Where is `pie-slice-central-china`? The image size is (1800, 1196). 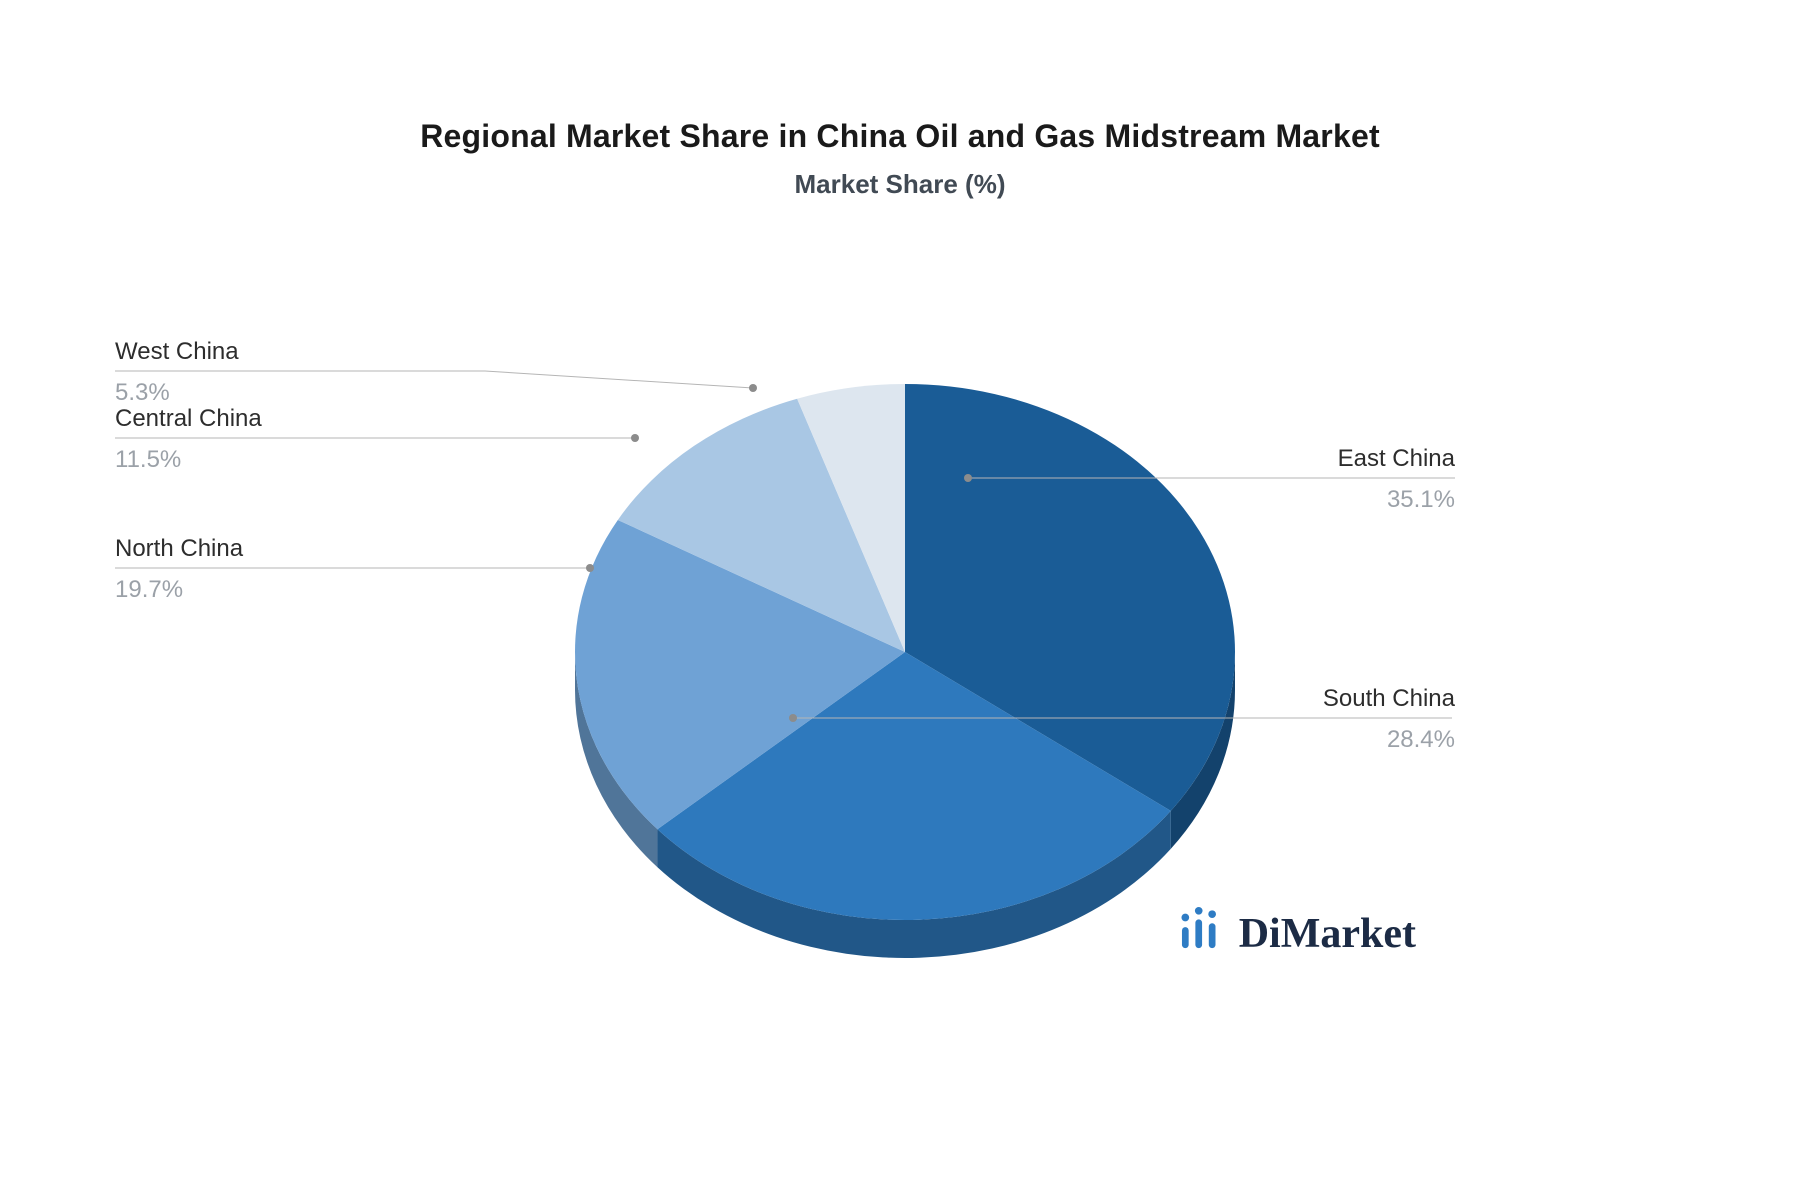
pie-slice-central-china is located at coordinates (761, 525).